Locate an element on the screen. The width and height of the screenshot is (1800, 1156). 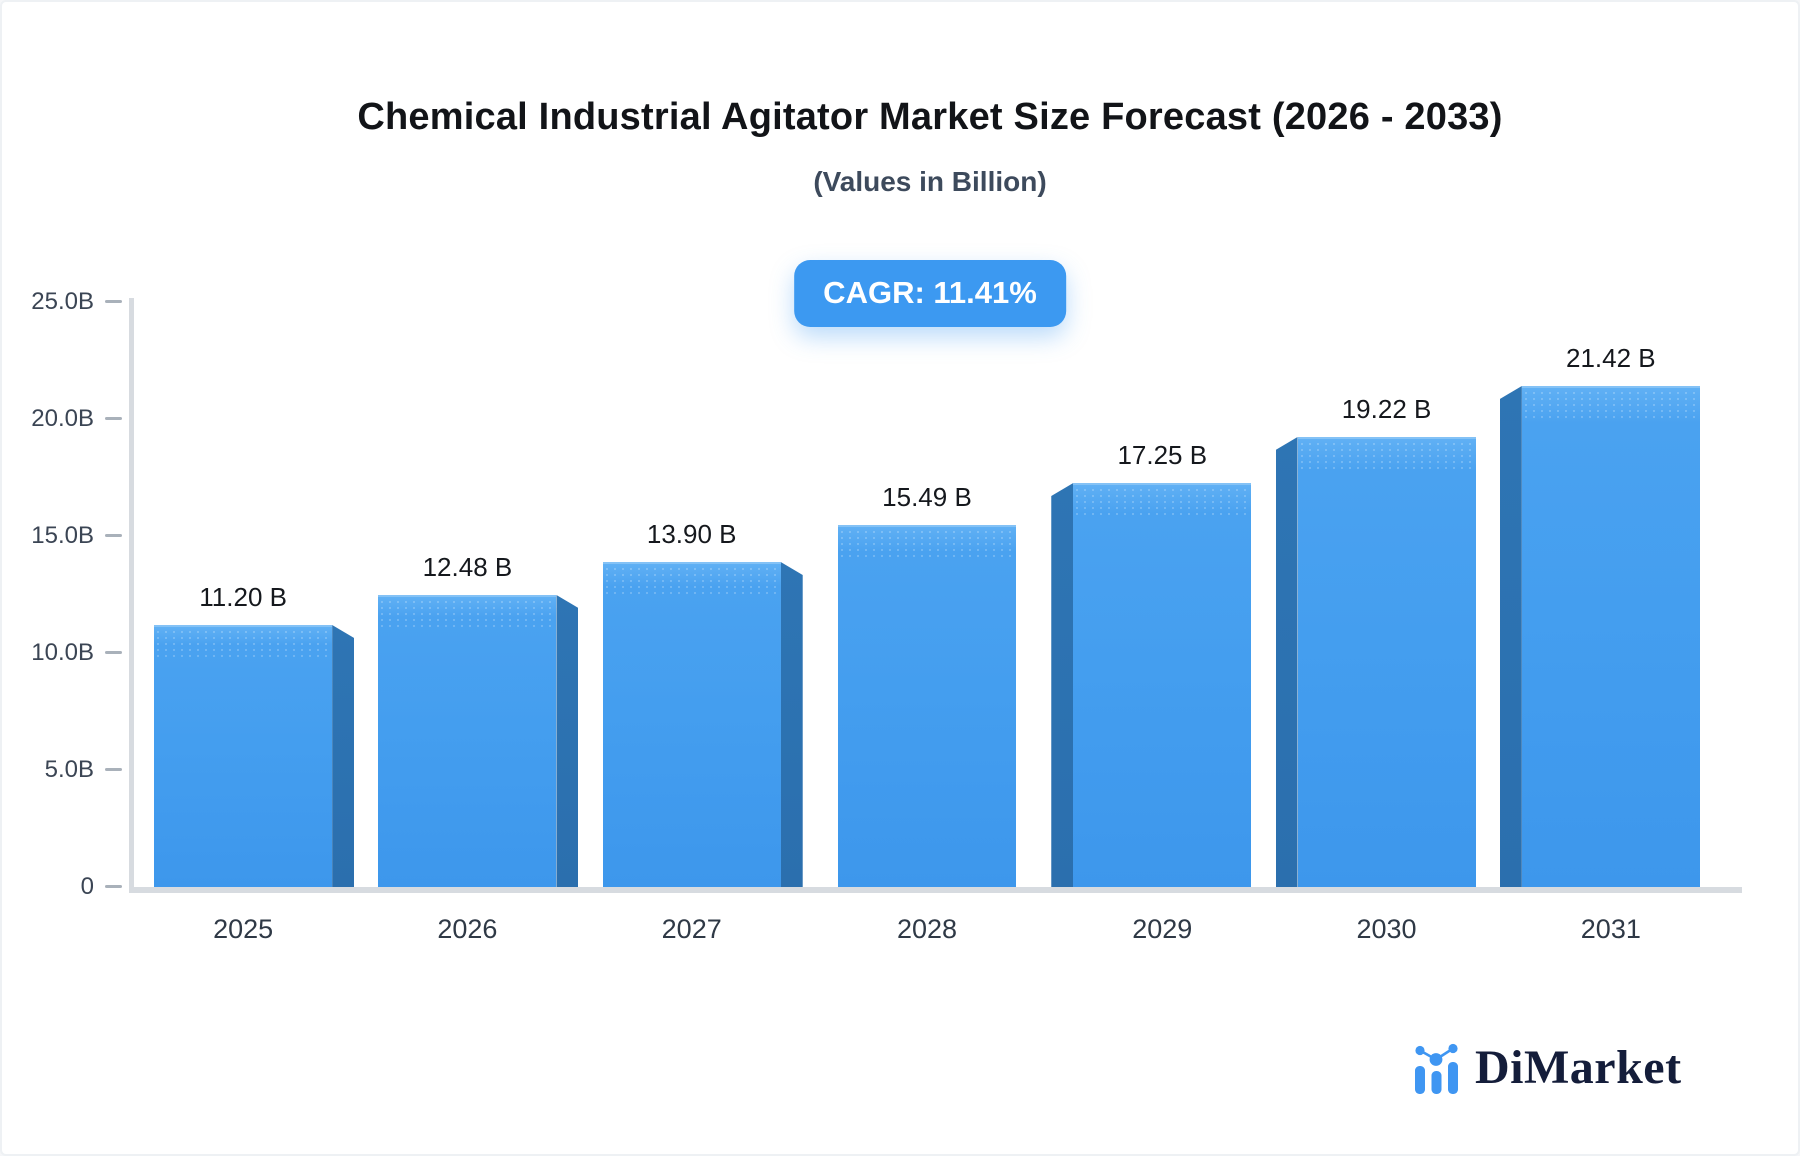
bar-slot-2031: 21.42 B 2031 is located at coordinates (1600, 623).